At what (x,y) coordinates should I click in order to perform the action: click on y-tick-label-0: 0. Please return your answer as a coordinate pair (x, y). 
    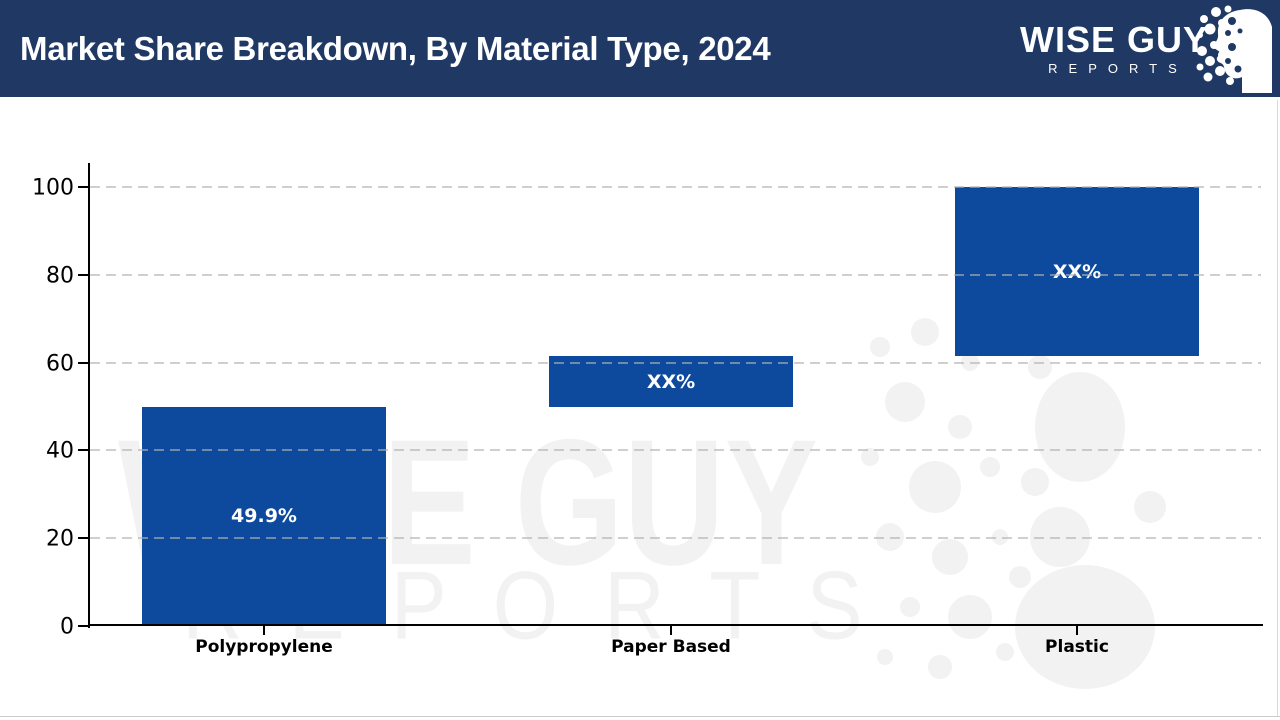
    Looking at the image, I should click on (67, 627).